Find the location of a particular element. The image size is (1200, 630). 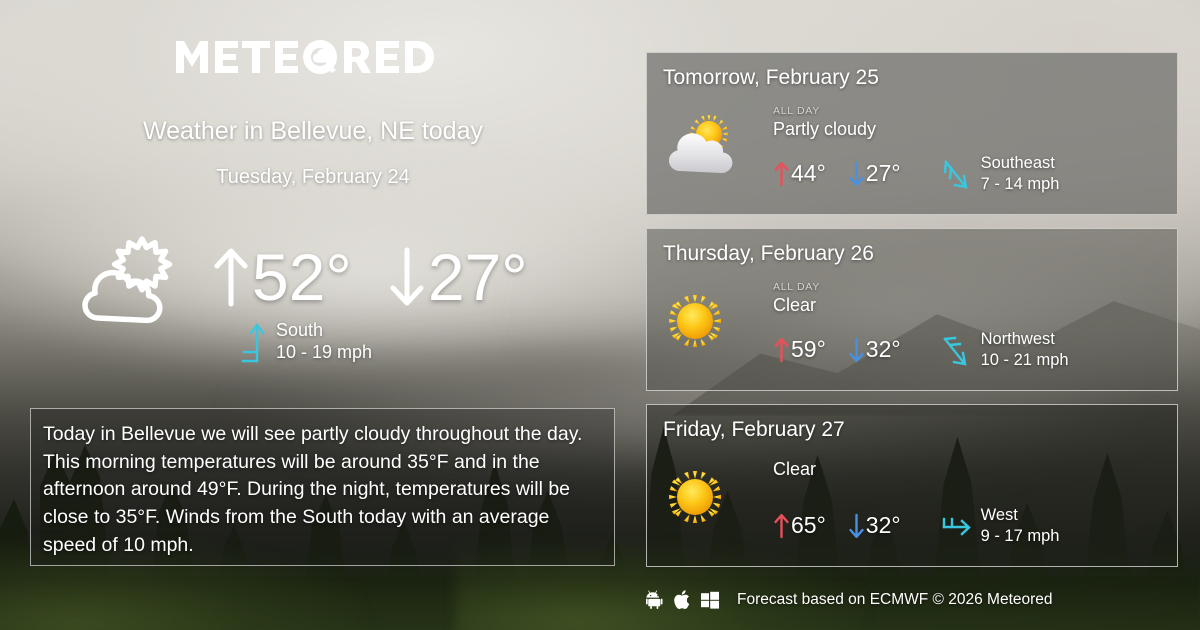

wind-barb-west-icon is located at coordinates (956, 526).